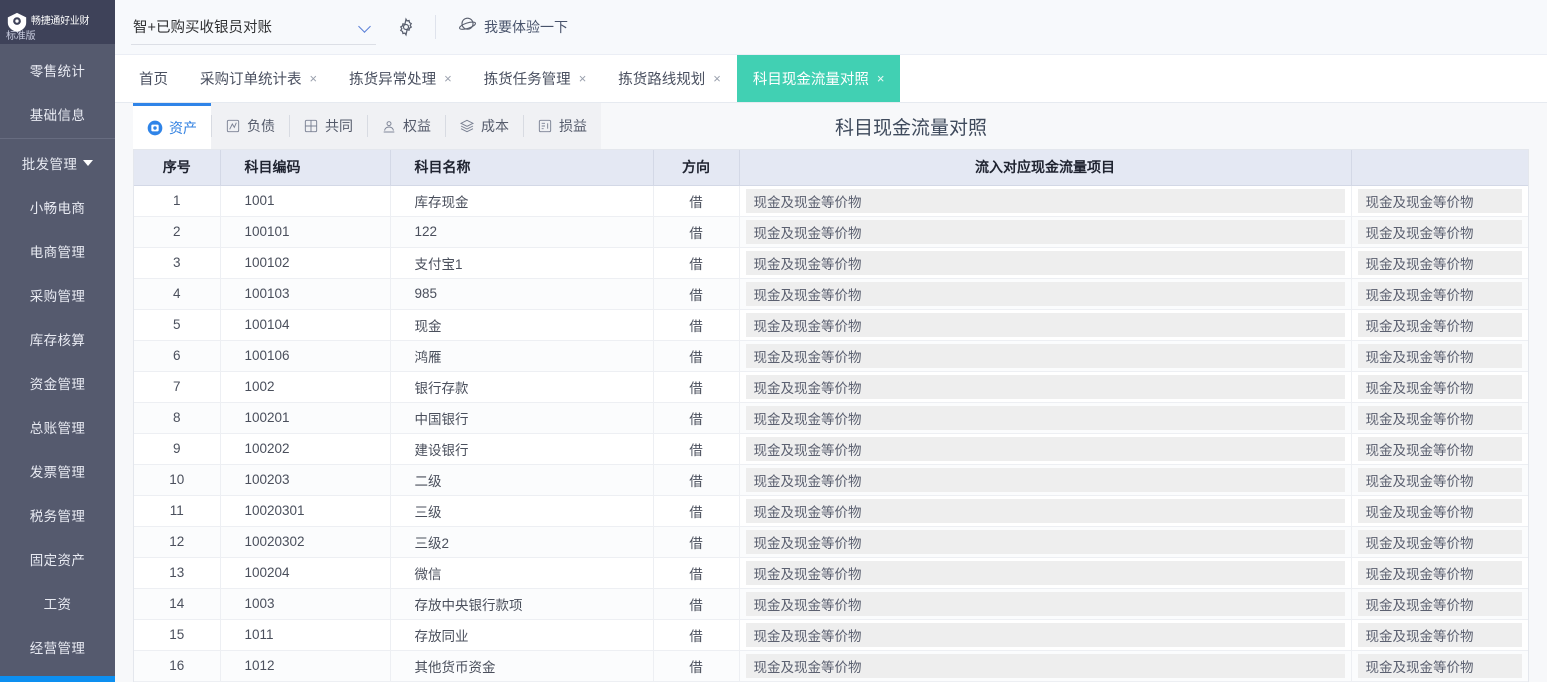 The width and height of the screenshot is (1547, 682). What do you see at coordinates (177, 232) in the screenshot?
I see `cell-index: 2` at bounding box center [177, 232].